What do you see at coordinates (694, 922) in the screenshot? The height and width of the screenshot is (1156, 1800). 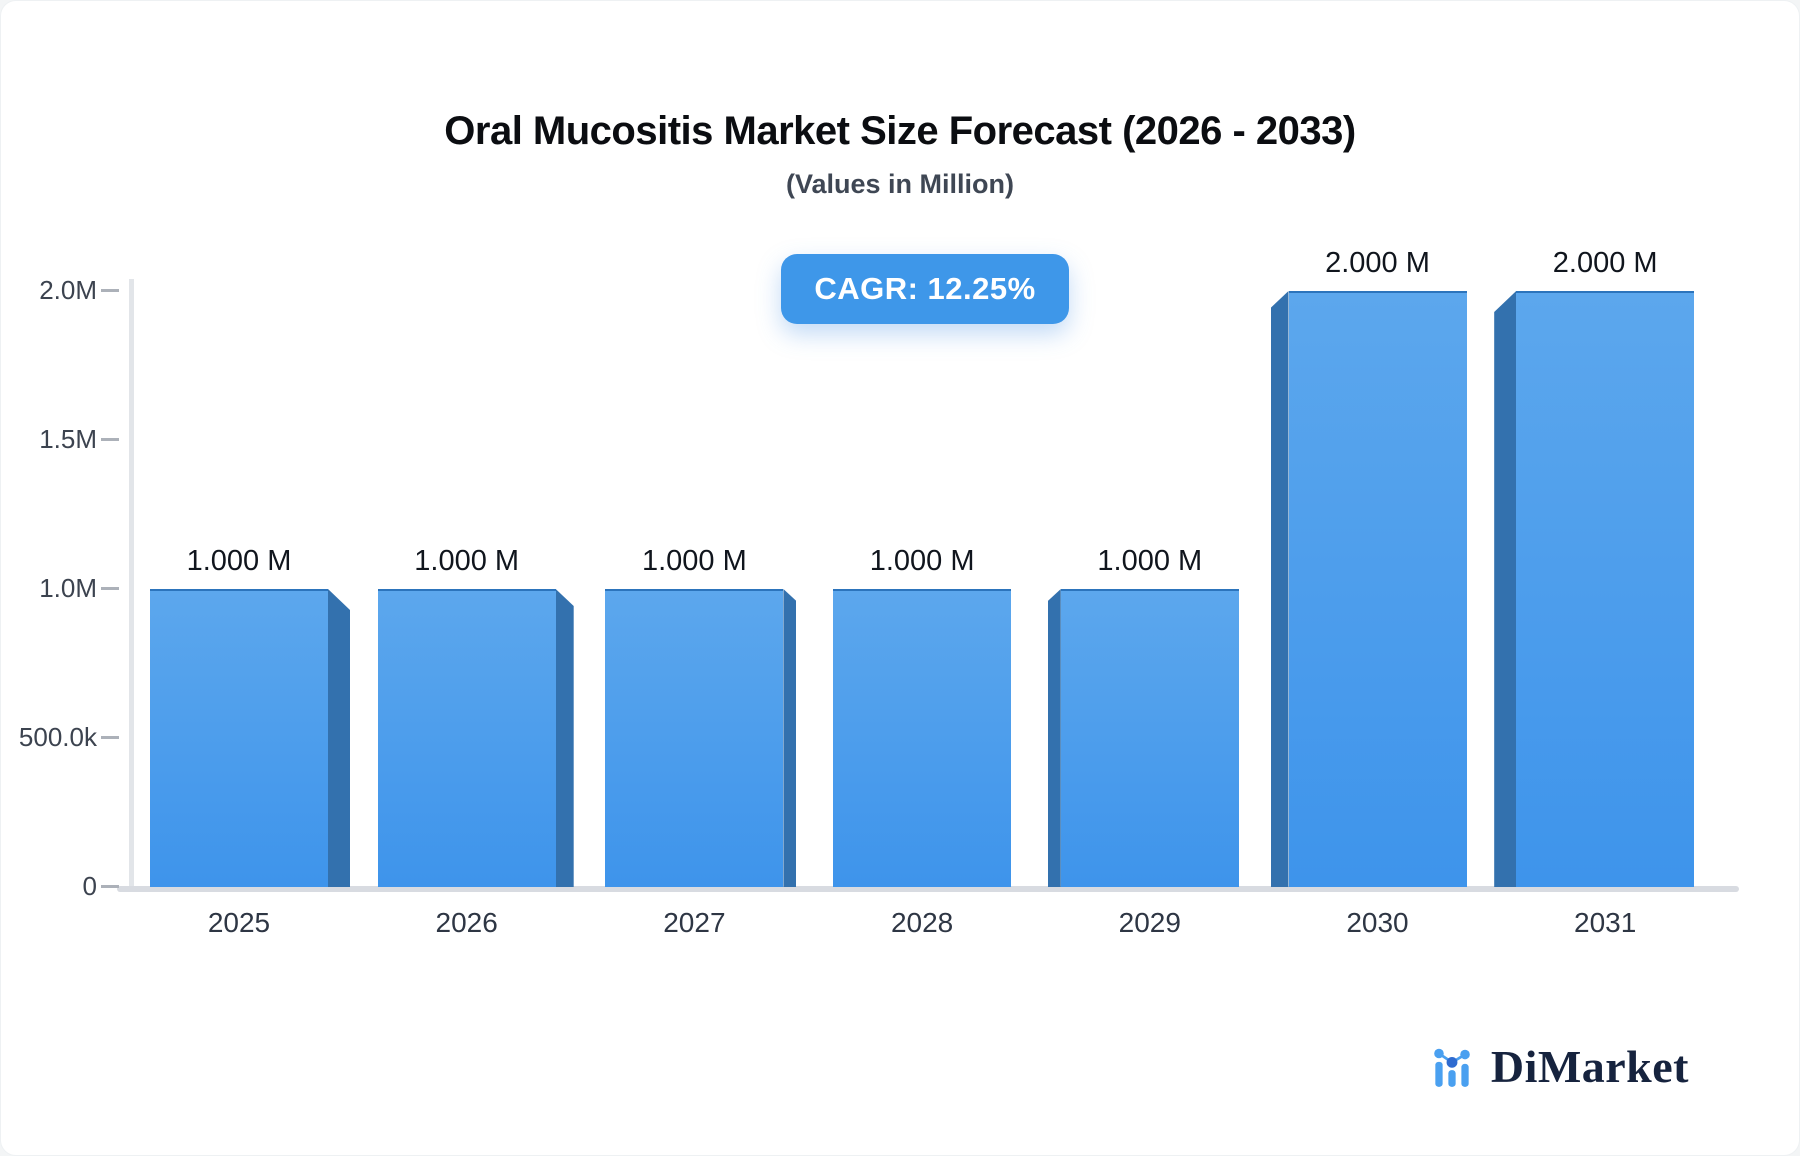 I see `x-tick-label-2027: 2027` at bounding box center [694, 922].